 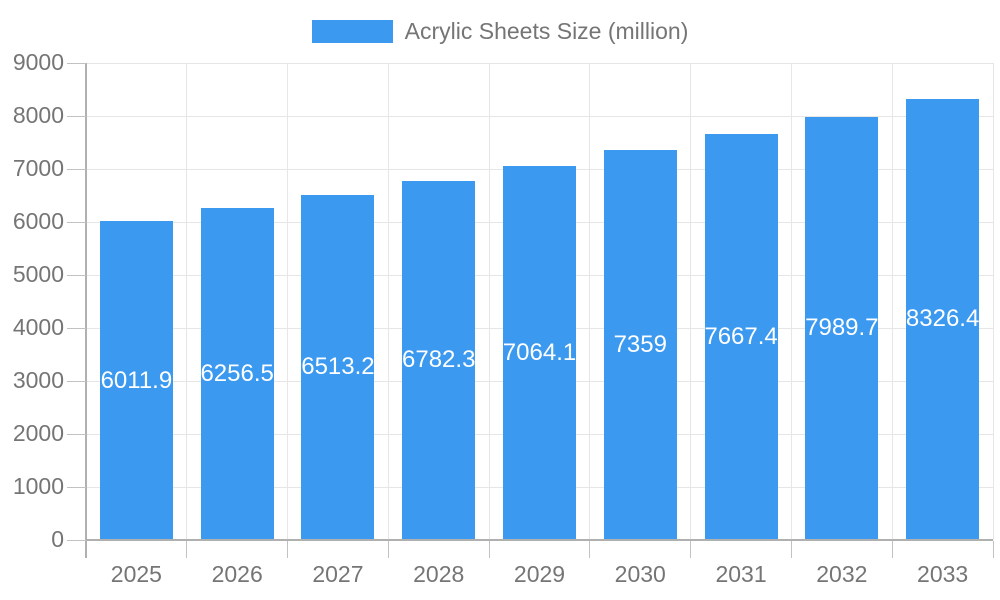 I want to click on bar-value-label: 7989.7, so click(x=842, y=328).